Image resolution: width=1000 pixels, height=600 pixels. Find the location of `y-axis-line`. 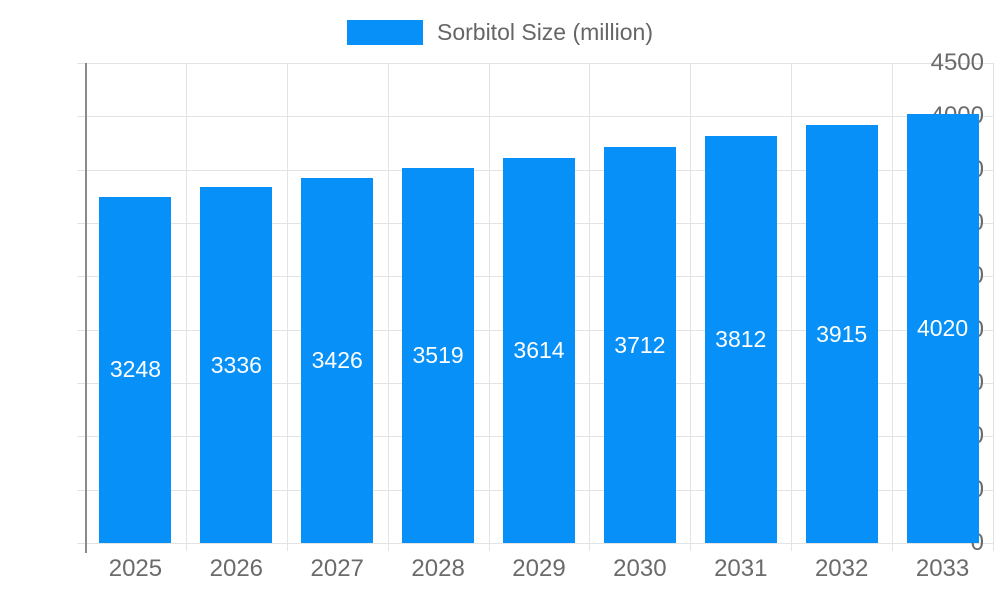

y-axis-line is located at coordinates (86, 308).